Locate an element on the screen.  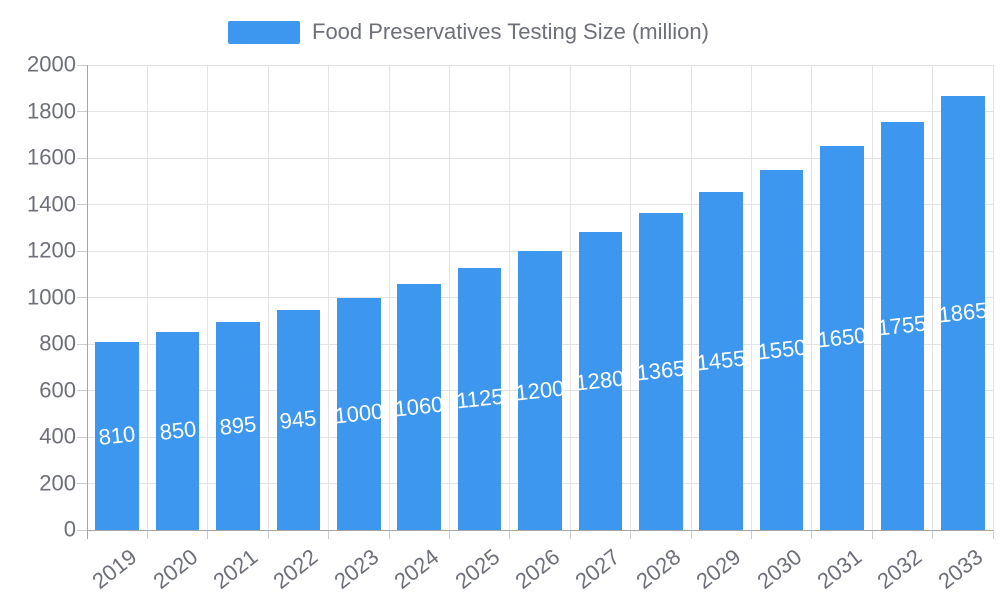
x-axis-label: 2020 is located at coordinates (175, 569).